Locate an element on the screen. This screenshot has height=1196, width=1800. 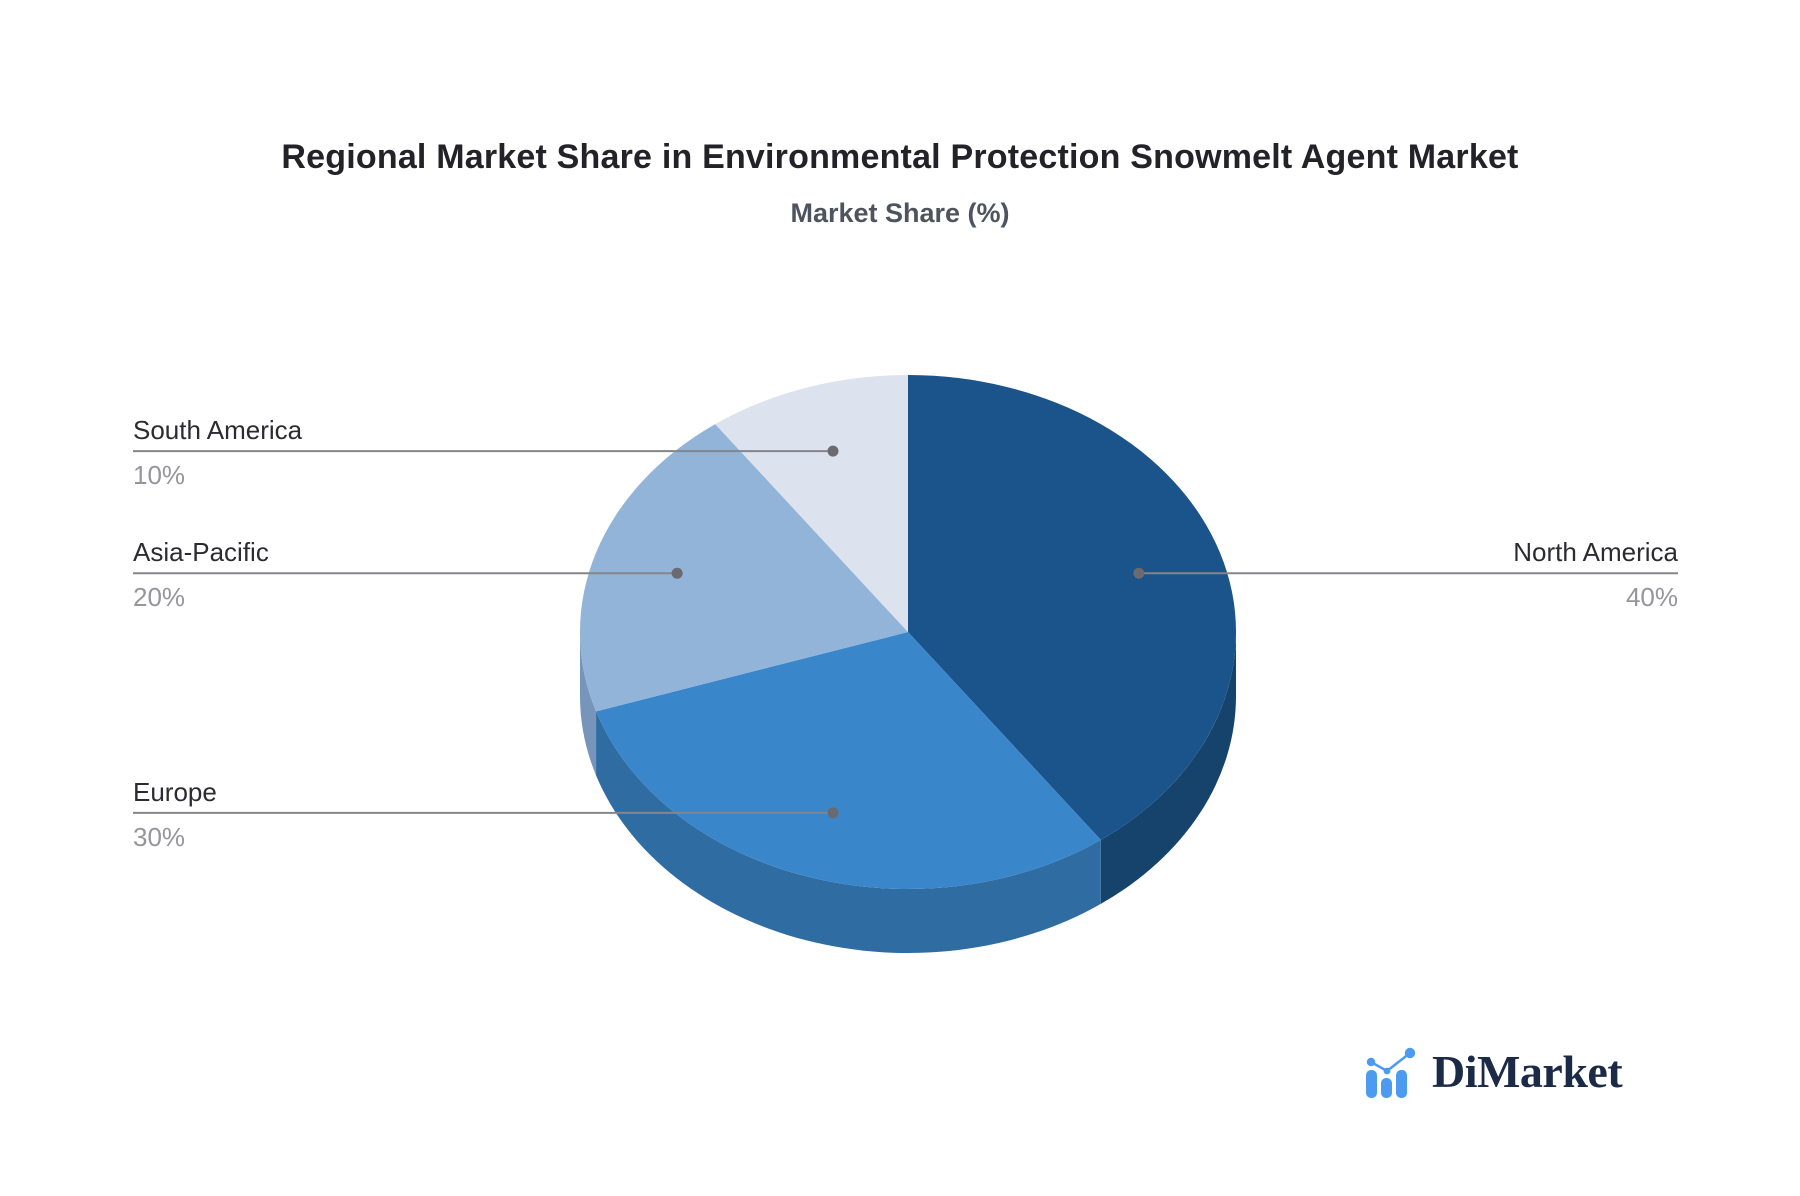
pie-slice-europe is located at coordinates (848, 760).